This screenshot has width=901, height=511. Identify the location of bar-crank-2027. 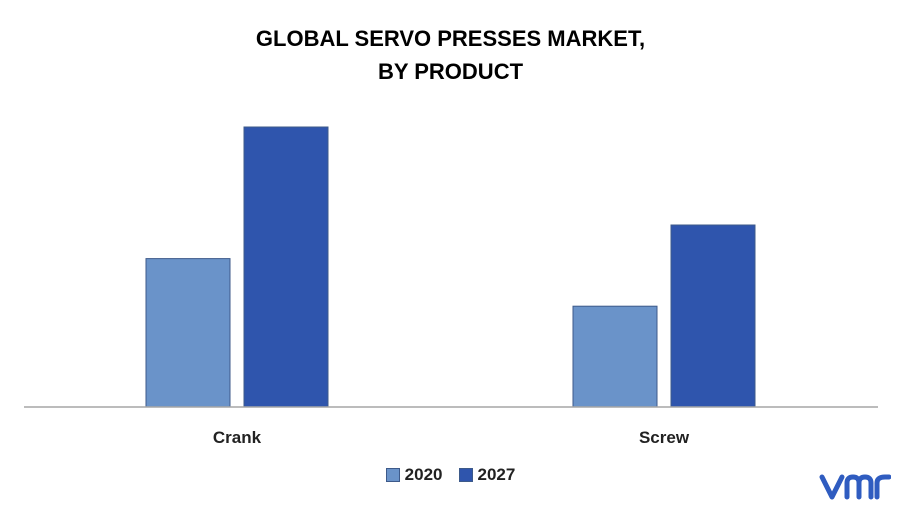
(286, 267).